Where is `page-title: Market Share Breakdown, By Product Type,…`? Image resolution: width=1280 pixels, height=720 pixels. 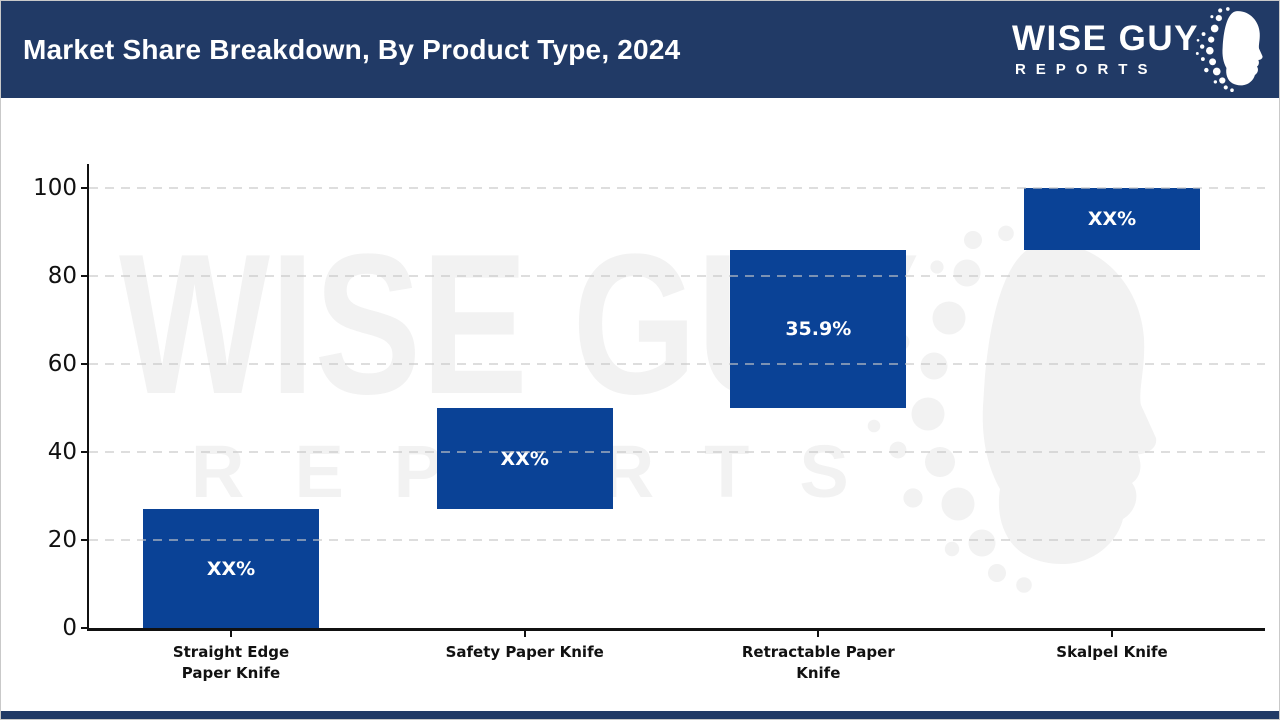
page-title: Market Share Breakdown, By Product Type,… is located at coordinates (352, 49).